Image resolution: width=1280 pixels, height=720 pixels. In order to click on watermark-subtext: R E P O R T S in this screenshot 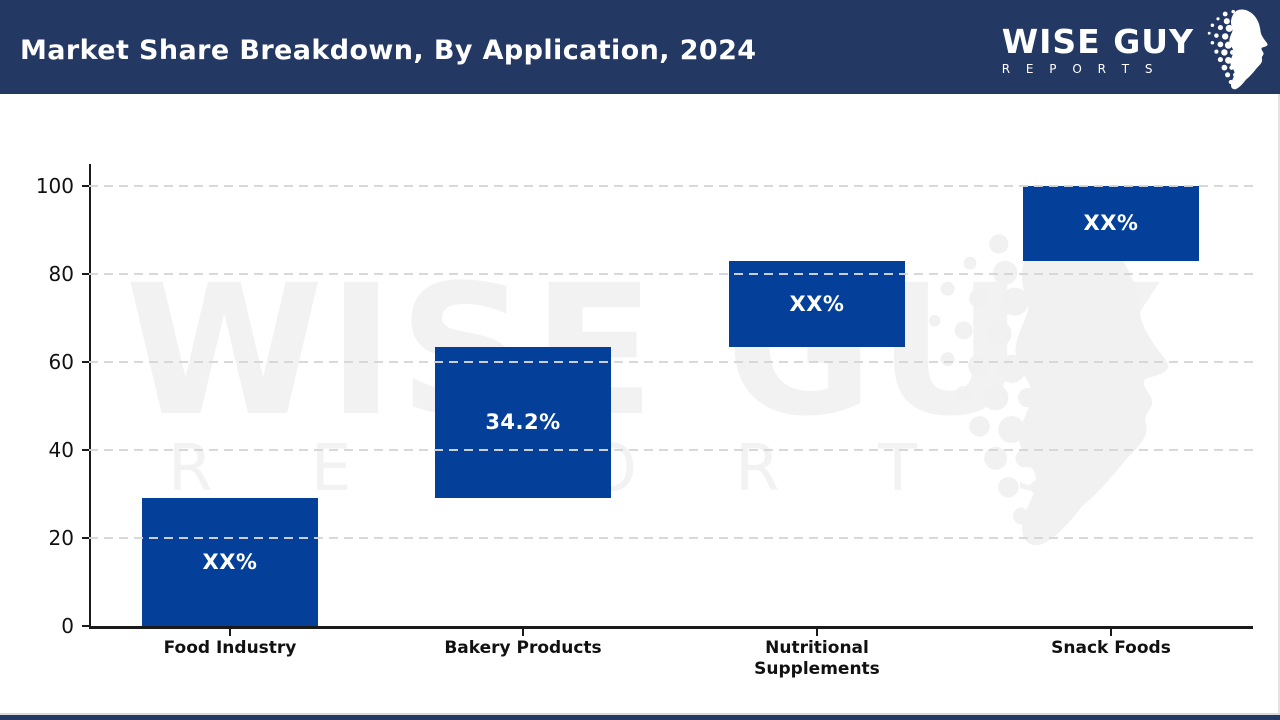, I will do `click(632, 469)`.